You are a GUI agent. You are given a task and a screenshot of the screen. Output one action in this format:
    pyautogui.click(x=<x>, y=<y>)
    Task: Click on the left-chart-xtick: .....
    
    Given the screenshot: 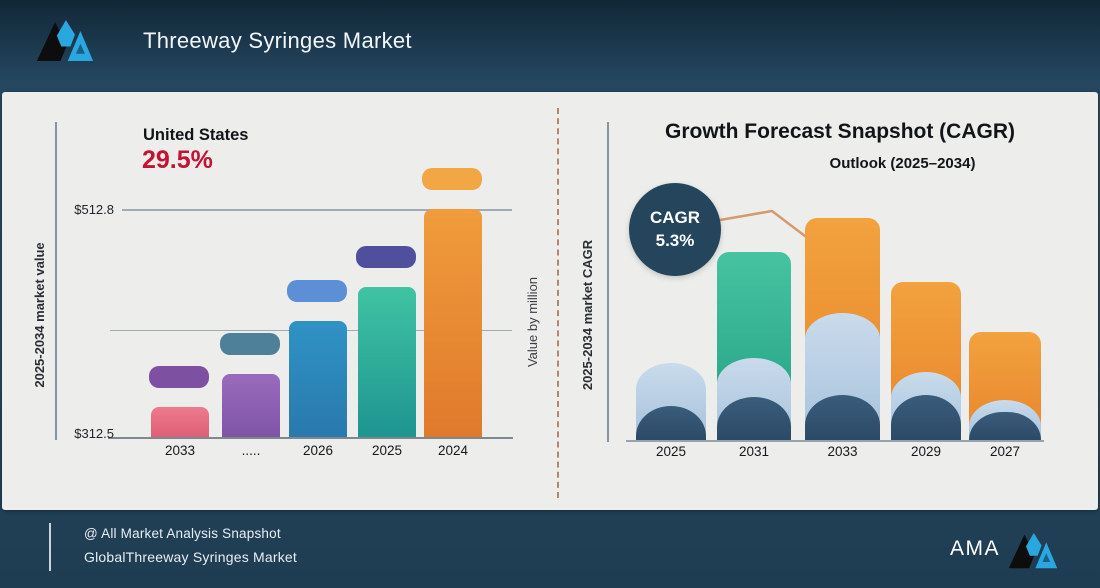 What is the action you would take?
    pyautogui.click(x=251, y=450)
    